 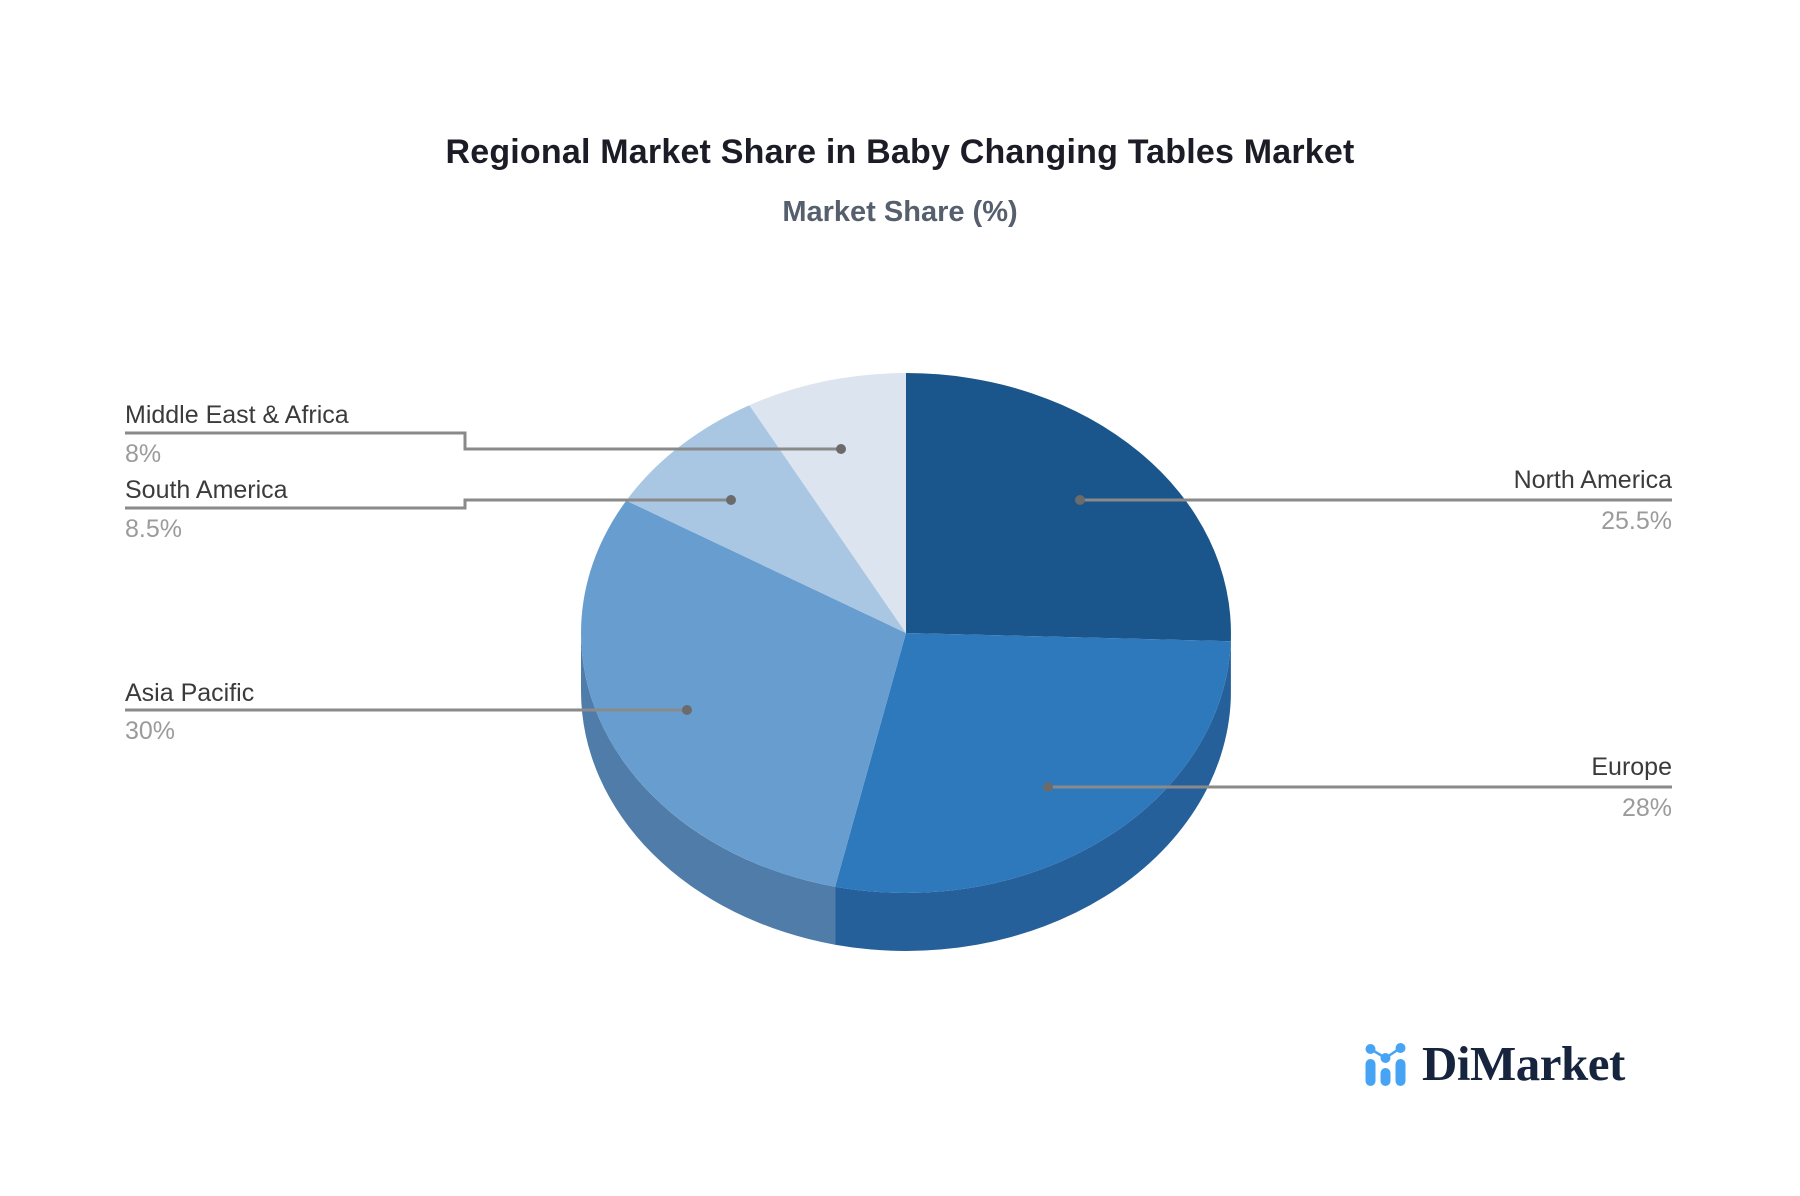 I want to click on pie-slice-north-america, so click(x=1068, y=507).